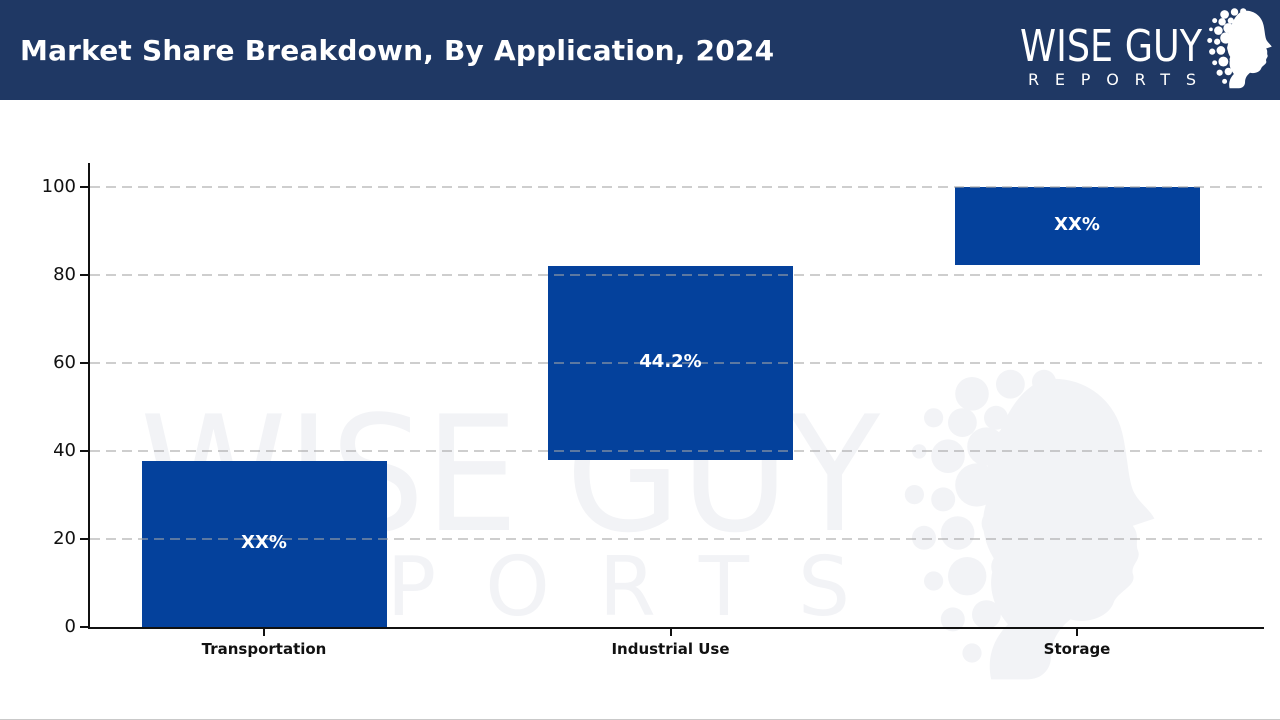  What do you see at coordinates (64, 450) in the screenshot?
I see `y-tick-label: 40` at bounding box center [64, 450].